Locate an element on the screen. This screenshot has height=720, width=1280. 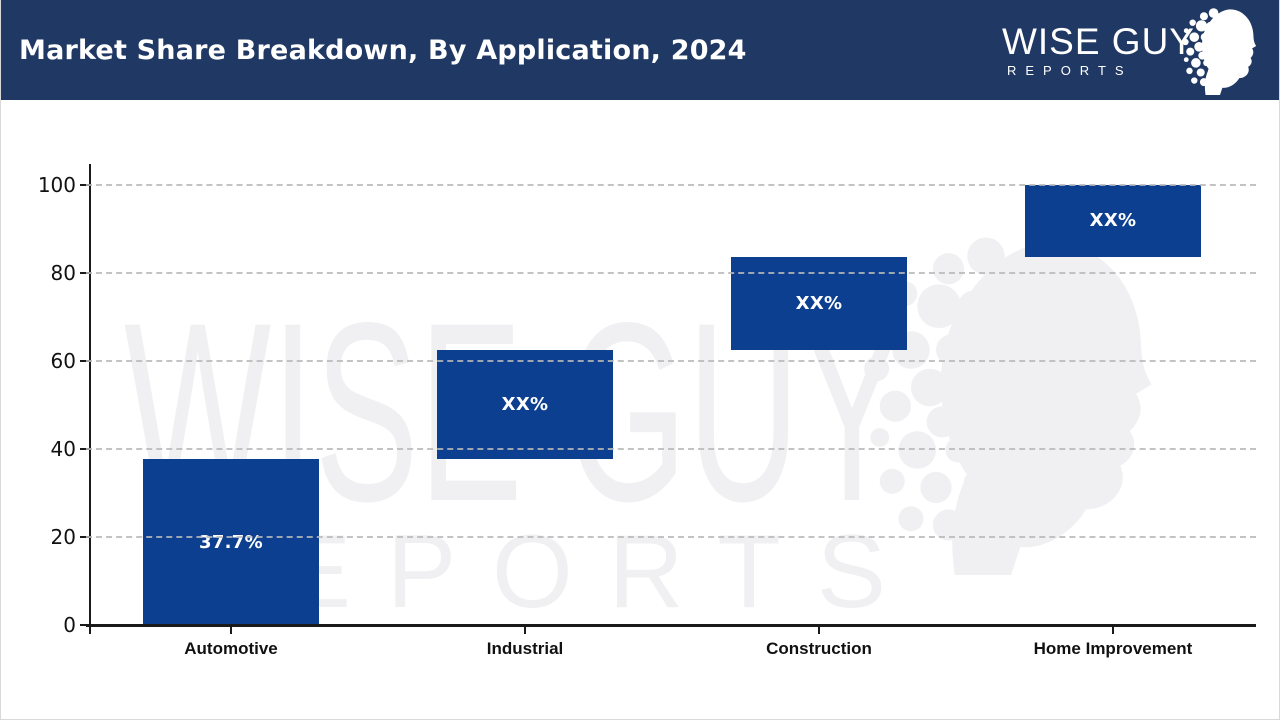
bar-automotive: 37.7% is located at coordinates (231, 542).